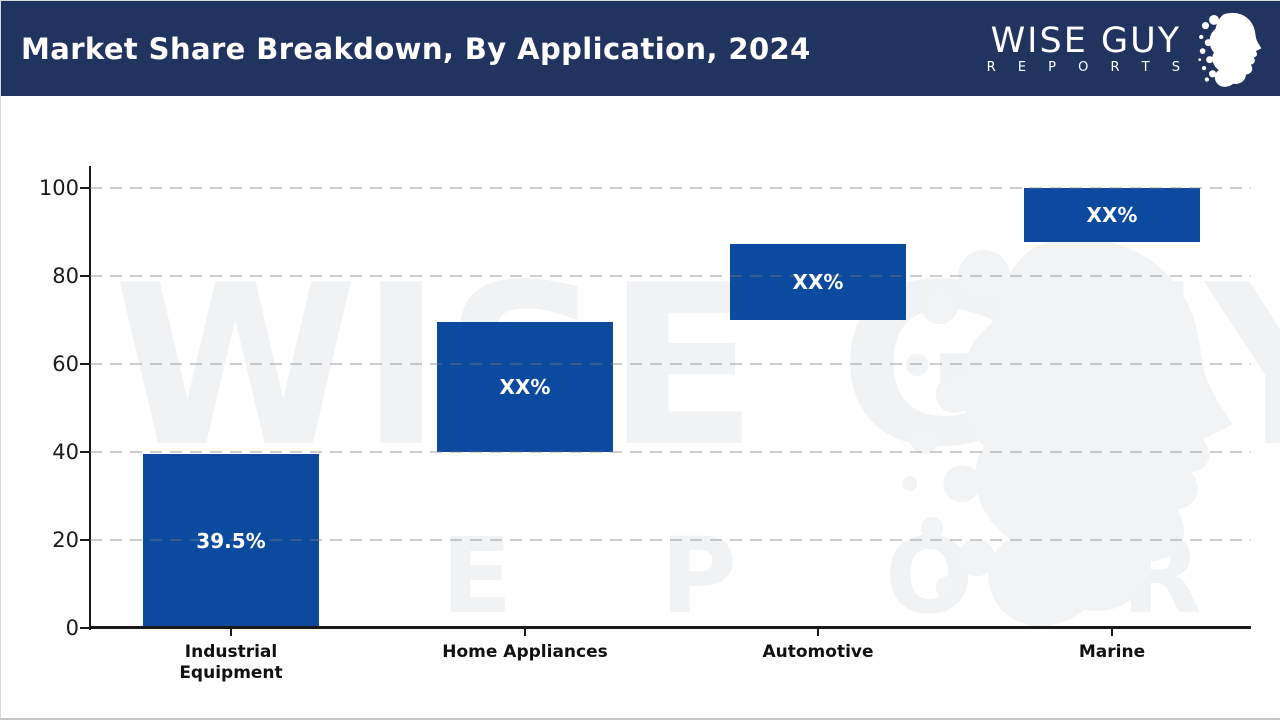  I want to click on y-axis-tick-label: 100, so click(58, 188).